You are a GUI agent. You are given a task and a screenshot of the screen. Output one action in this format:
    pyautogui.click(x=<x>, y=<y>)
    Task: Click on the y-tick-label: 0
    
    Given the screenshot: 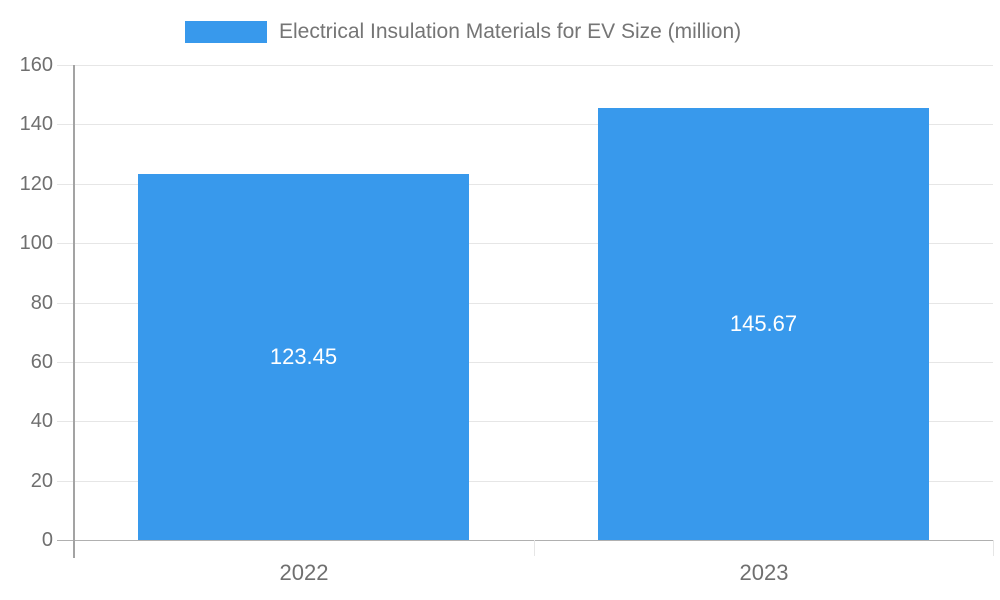 What is the action you would take?
    pyautogui.click(x=47, y=540)
    